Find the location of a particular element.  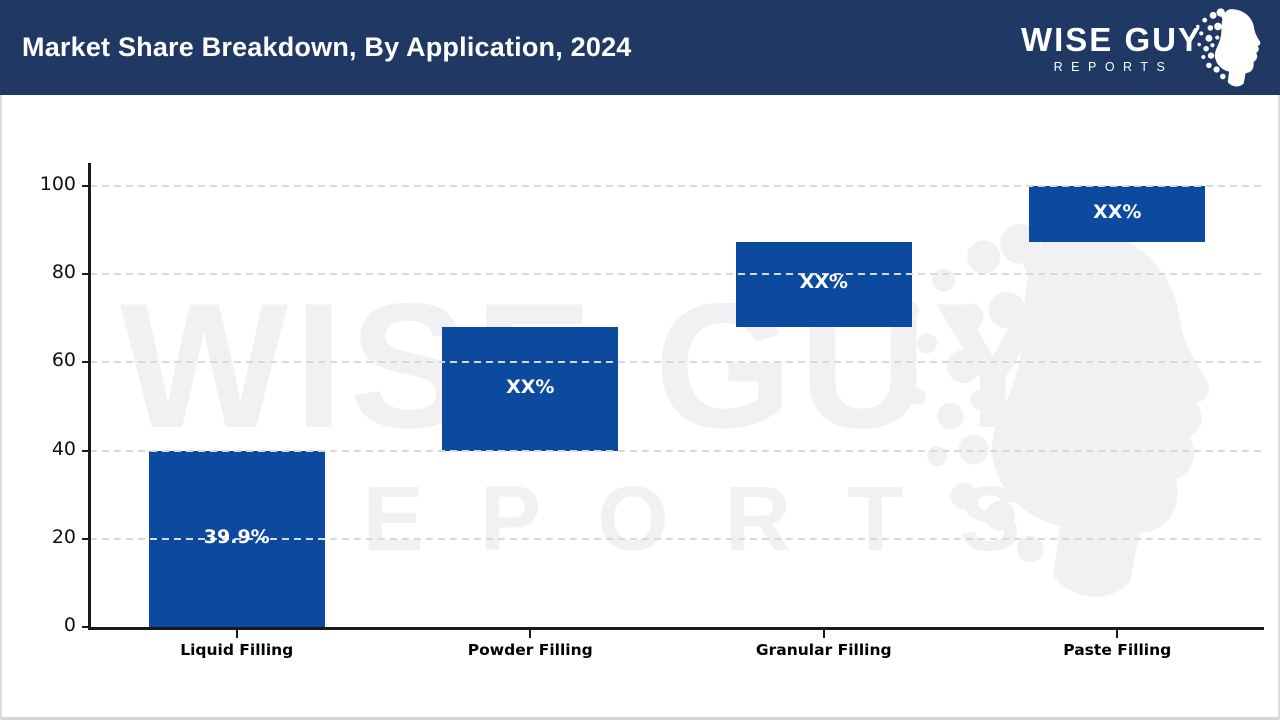

y-tick-label: 0 is located at coordinates (69, 625).